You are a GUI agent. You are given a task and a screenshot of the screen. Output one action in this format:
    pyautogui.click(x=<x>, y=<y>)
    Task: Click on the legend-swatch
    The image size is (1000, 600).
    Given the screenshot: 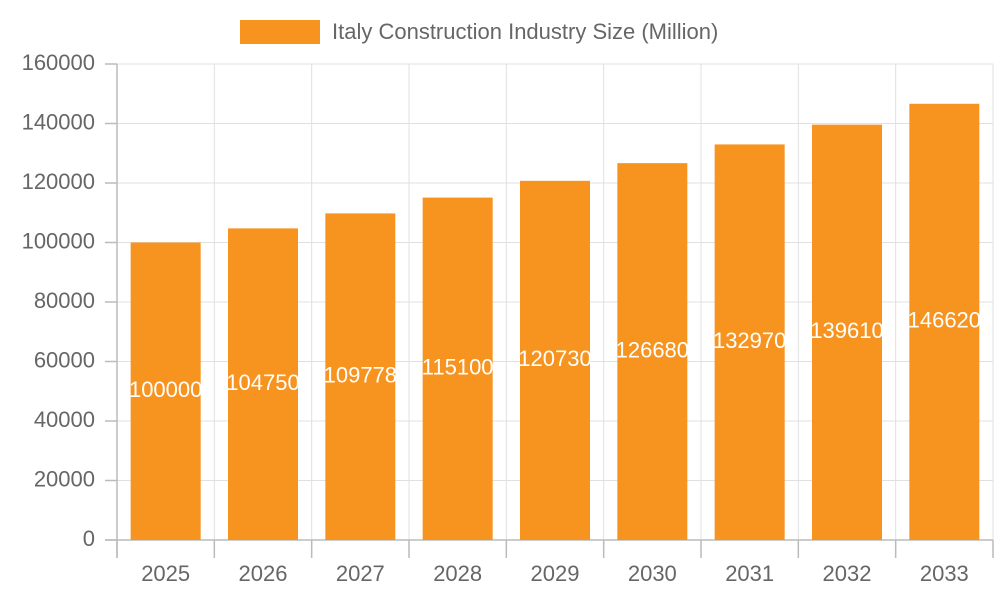 What is the action you would take?
    pyautogui.click(x=280, y=32)
    